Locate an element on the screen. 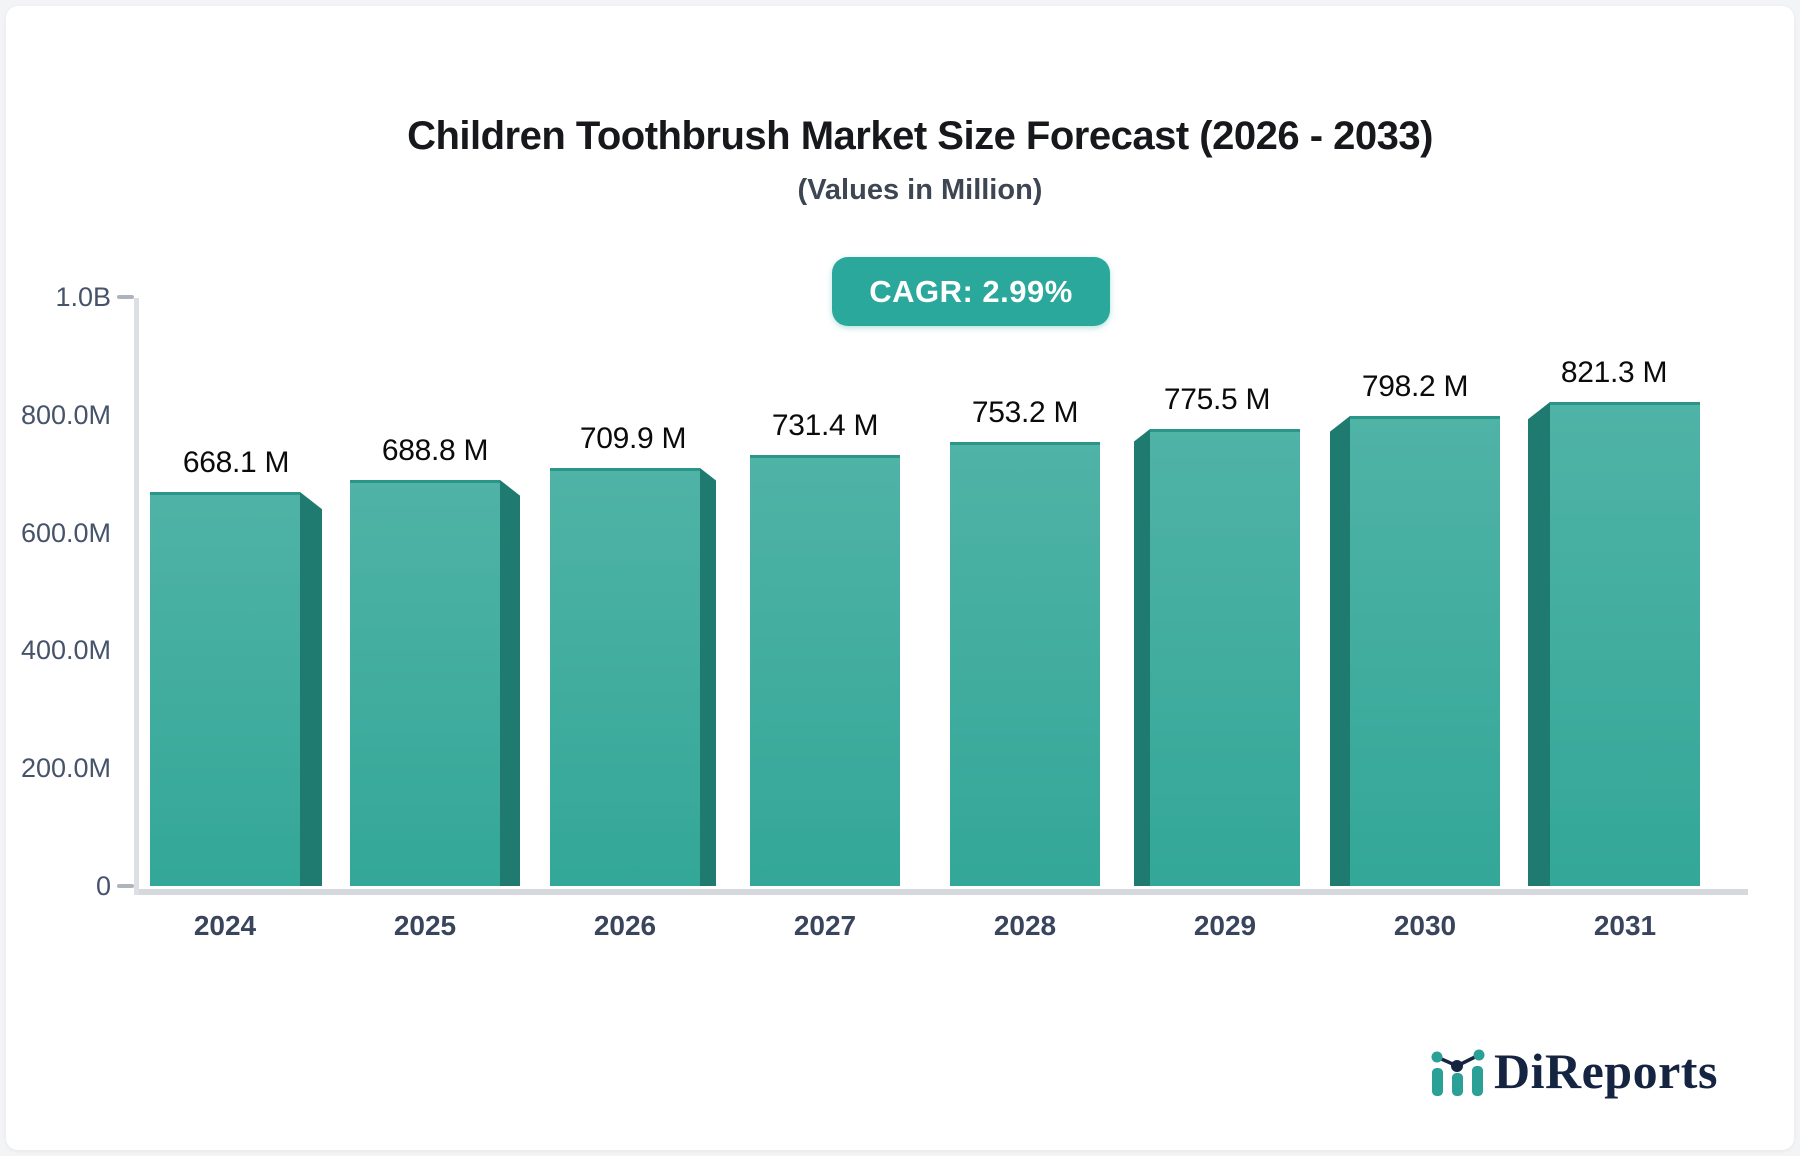  y-axis-line is located at coordinates (136, 596).